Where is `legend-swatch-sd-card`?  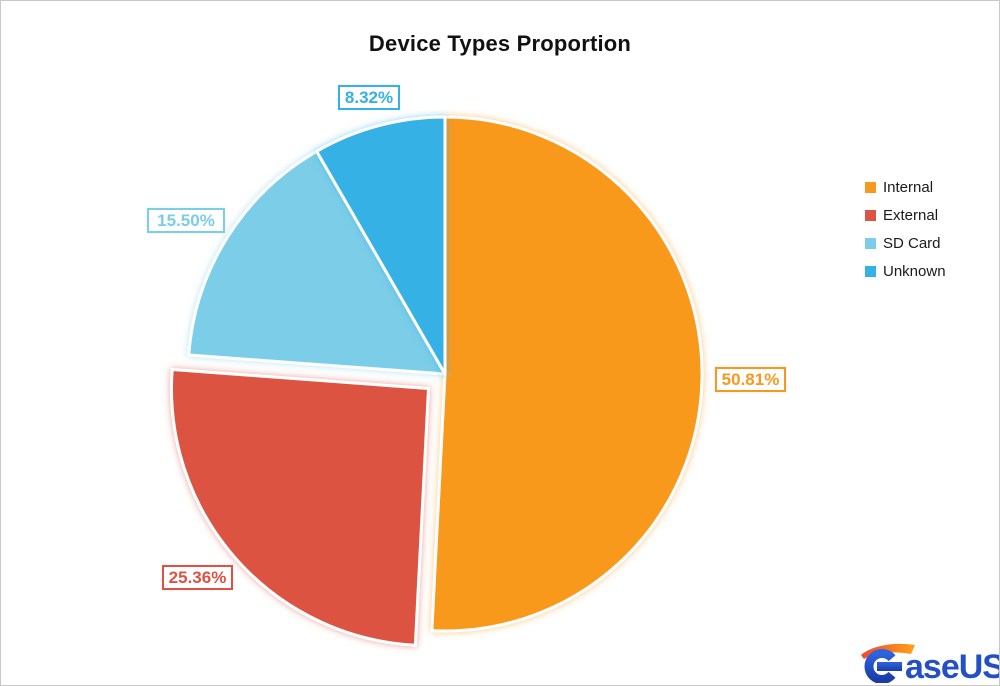 legend-swatch-sd-card is located at coordinates (870, 243).